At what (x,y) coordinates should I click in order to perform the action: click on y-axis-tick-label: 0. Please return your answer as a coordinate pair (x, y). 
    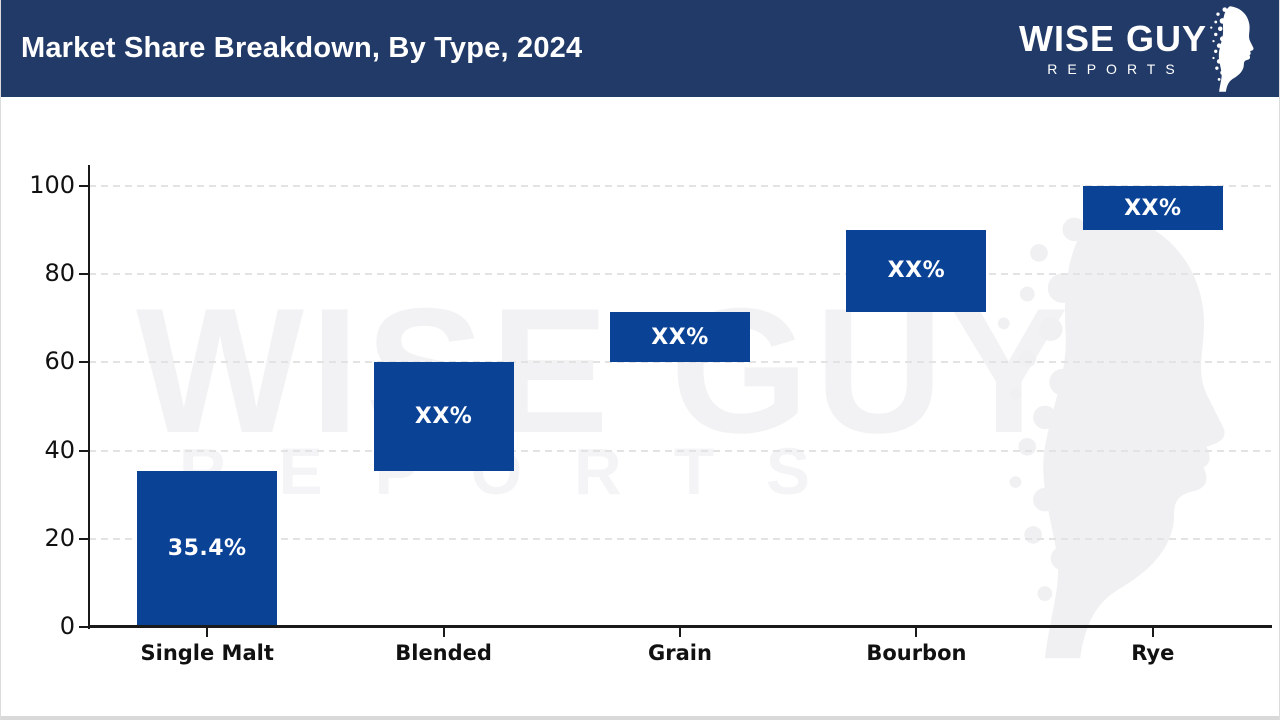
    Looking at the image, I should click on (67, 626).